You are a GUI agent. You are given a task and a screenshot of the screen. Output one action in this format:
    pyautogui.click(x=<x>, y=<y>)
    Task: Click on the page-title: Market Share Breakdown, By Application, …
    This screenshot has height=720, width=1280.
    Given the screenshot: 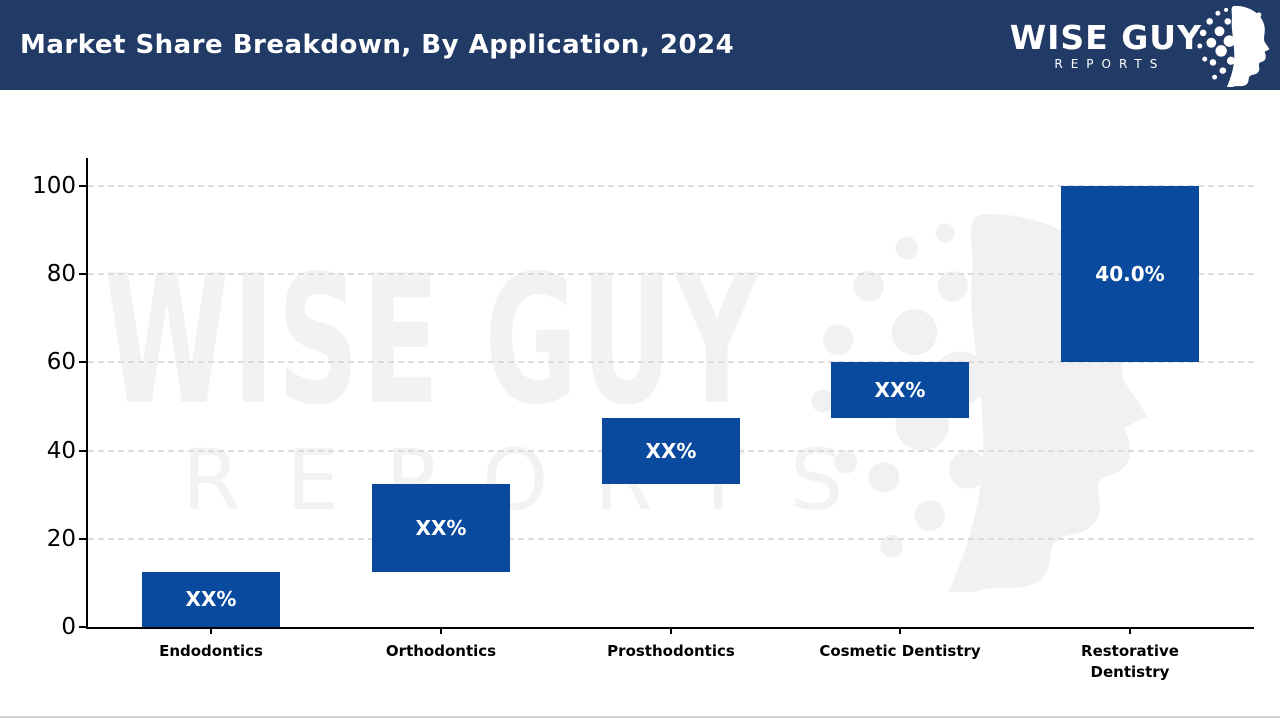 What is the action you would take?
    pyautogui.click(x=377, y=45)
    